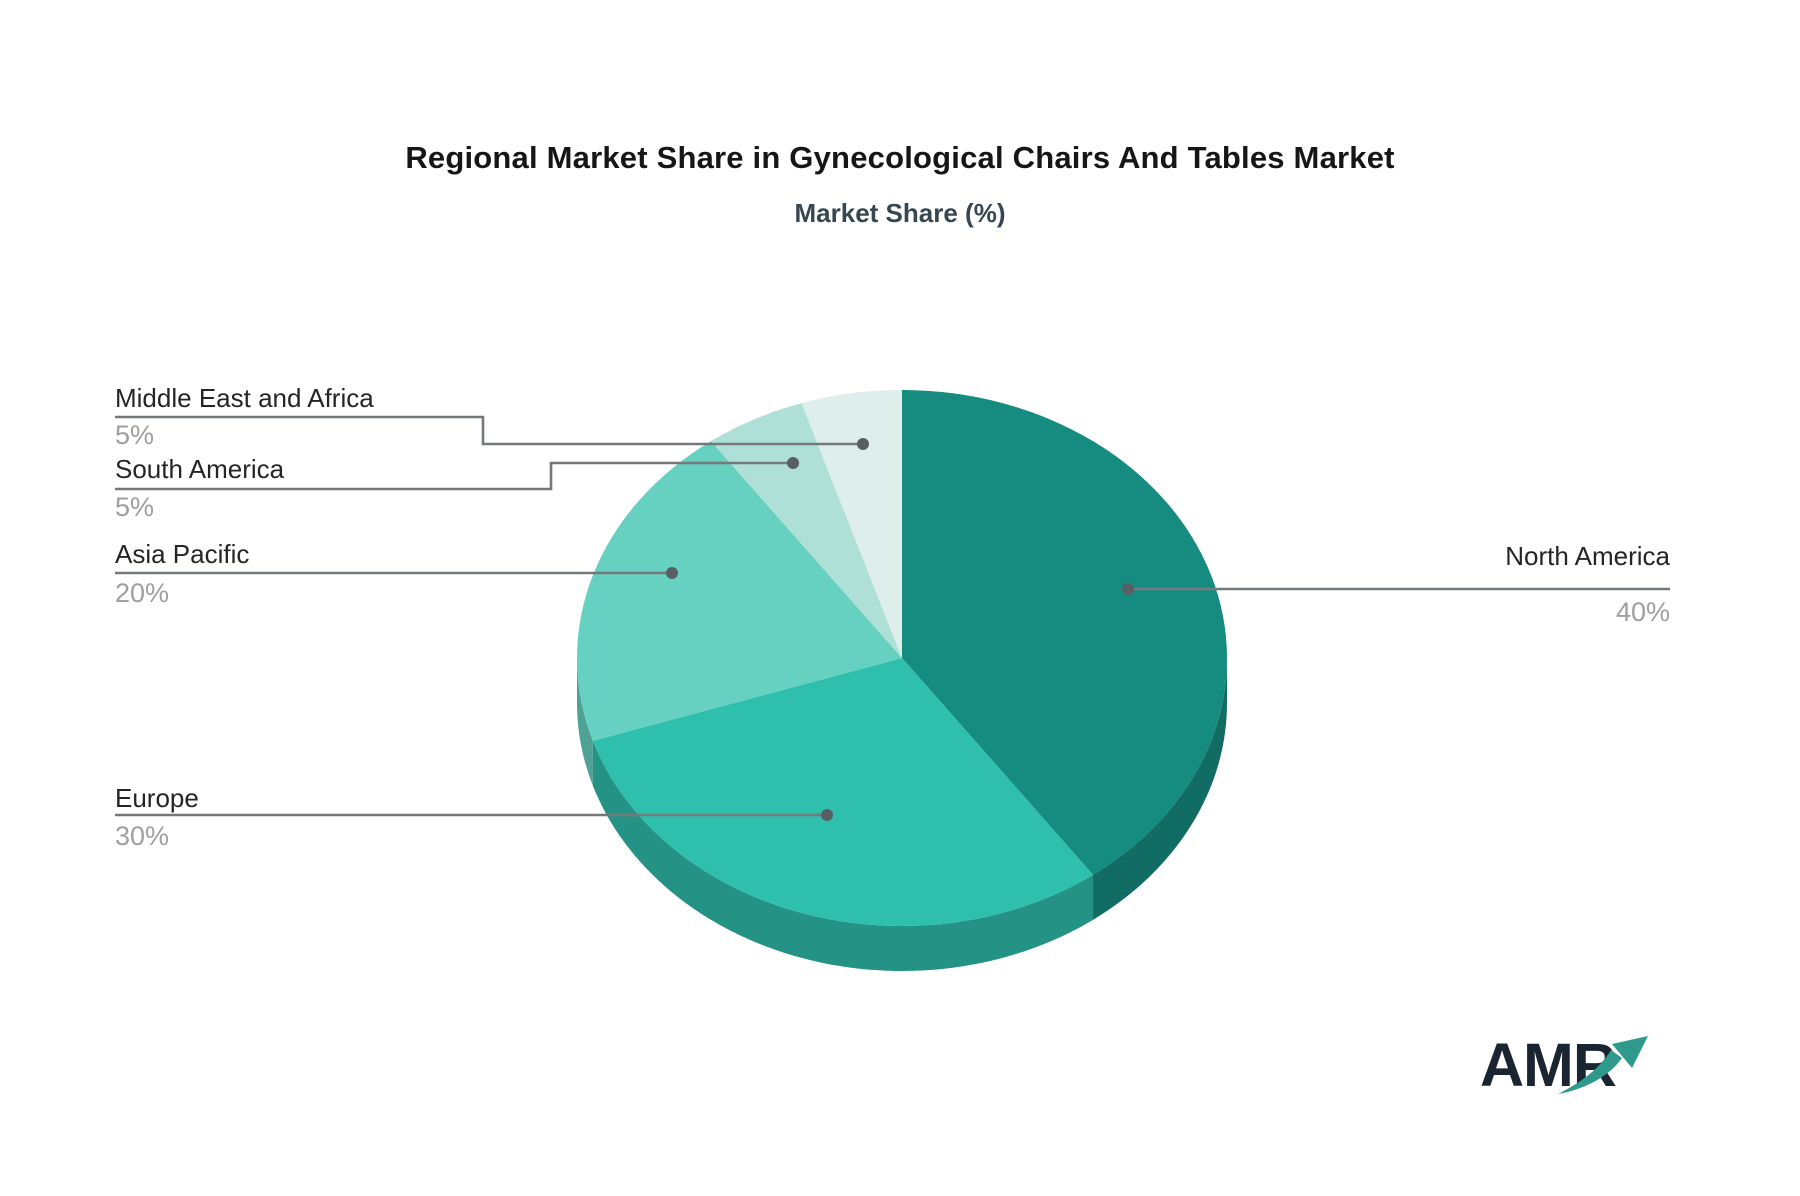 The height and width of the screenshot is (1196, 1800). Describe the element at coordinates (851, 524) in the screenshot. I see `pie-slice-middle-east-and-africa` at that location.